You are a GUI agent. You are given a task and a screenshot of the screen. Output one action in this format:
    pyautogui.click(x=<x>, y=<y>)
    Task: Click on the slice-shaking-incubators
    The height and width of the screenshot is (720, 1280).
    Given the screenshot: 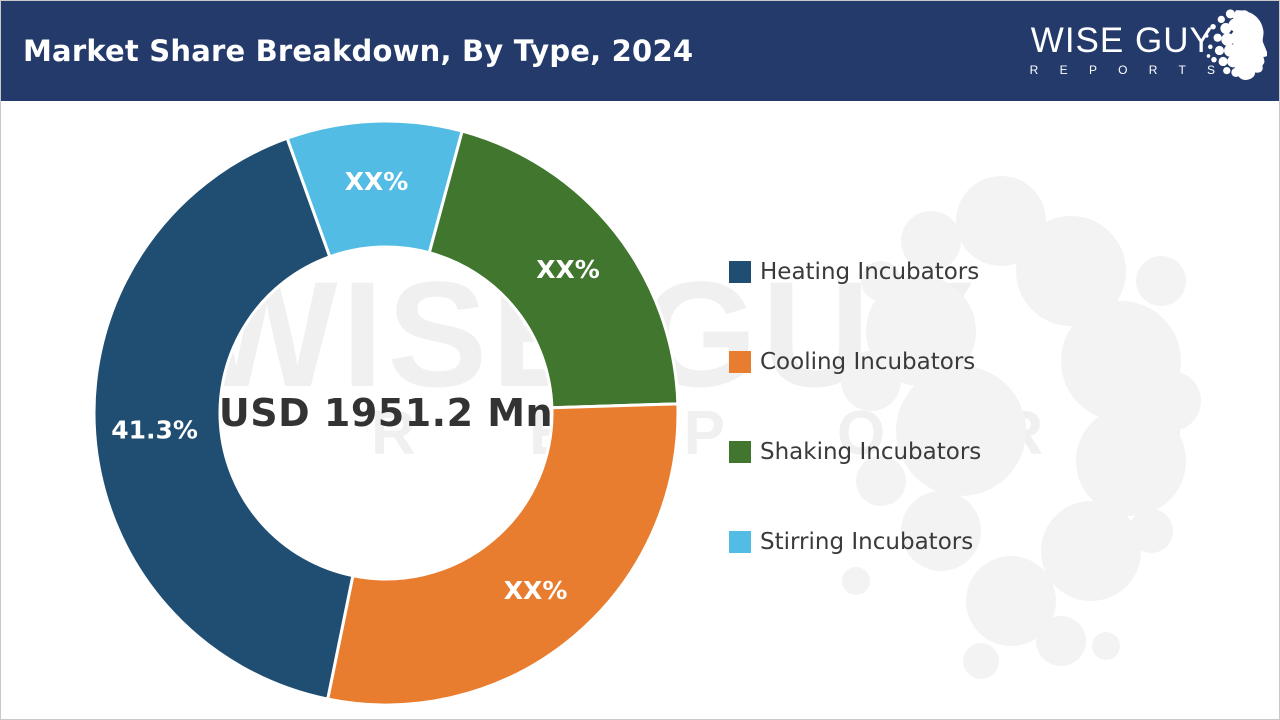 What is the action you would take?
    pyautogui.click(x=553, y=269)
    